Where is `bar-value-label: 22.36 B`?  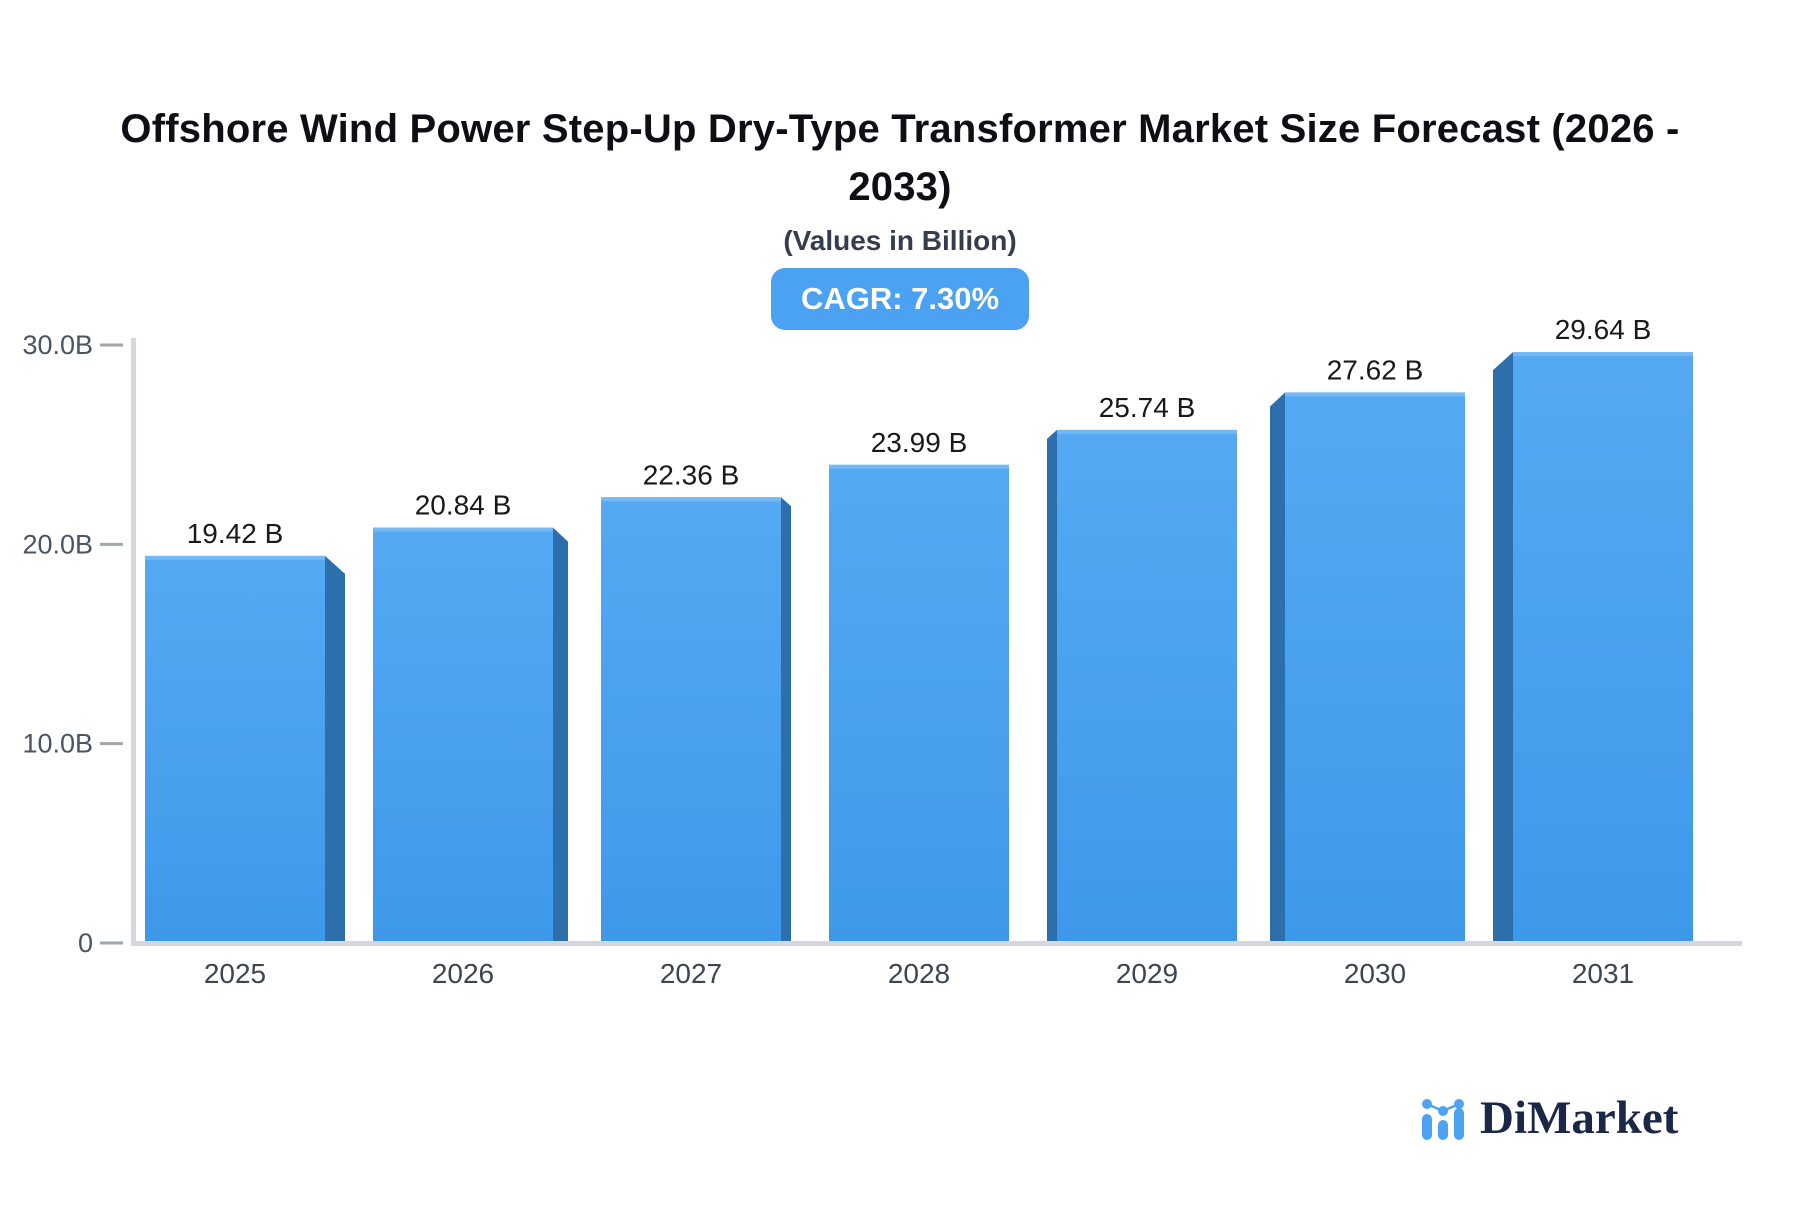
bar-value-label: 22.36 B is located at coordinates (691, 474).